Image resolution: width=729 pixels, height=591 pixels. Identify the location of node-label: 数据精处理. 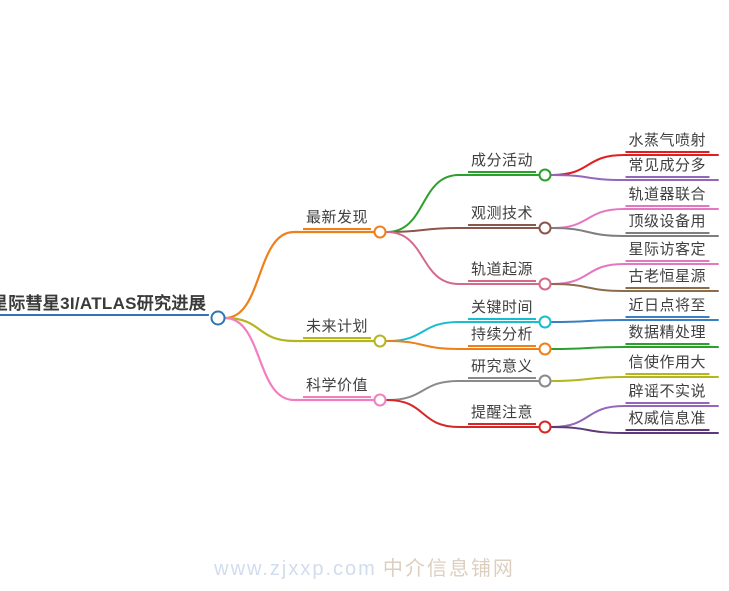
(667, 334).